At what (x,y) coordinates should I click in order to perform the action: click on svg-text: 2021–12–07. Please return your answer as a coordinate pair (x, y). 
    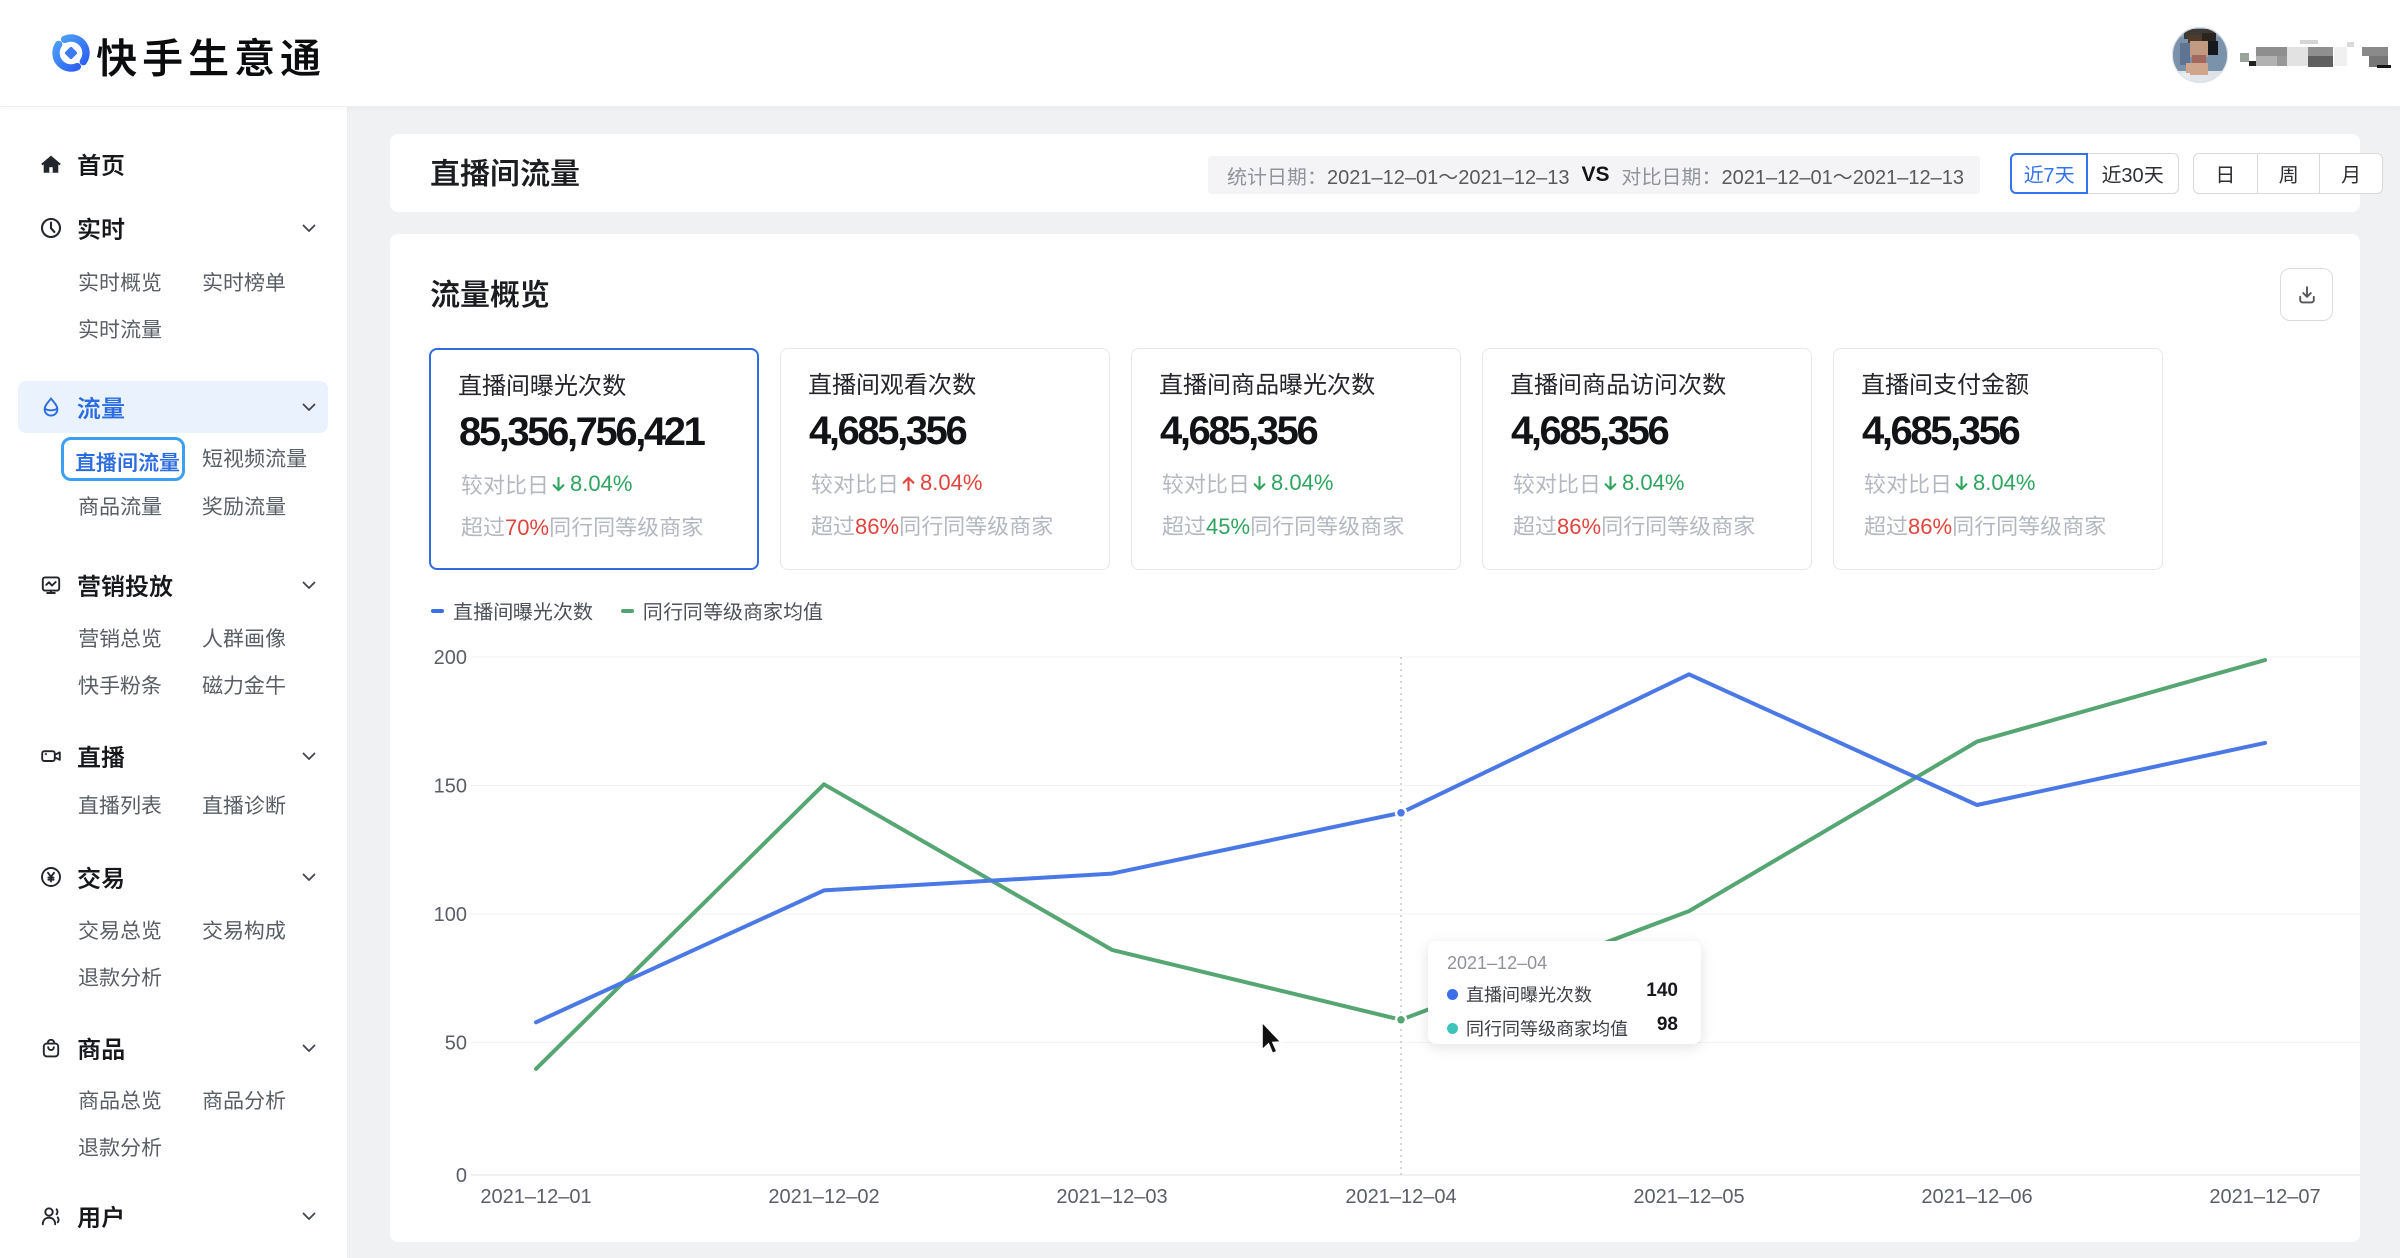
    Looking at the image, I should click on (2264, 1197).